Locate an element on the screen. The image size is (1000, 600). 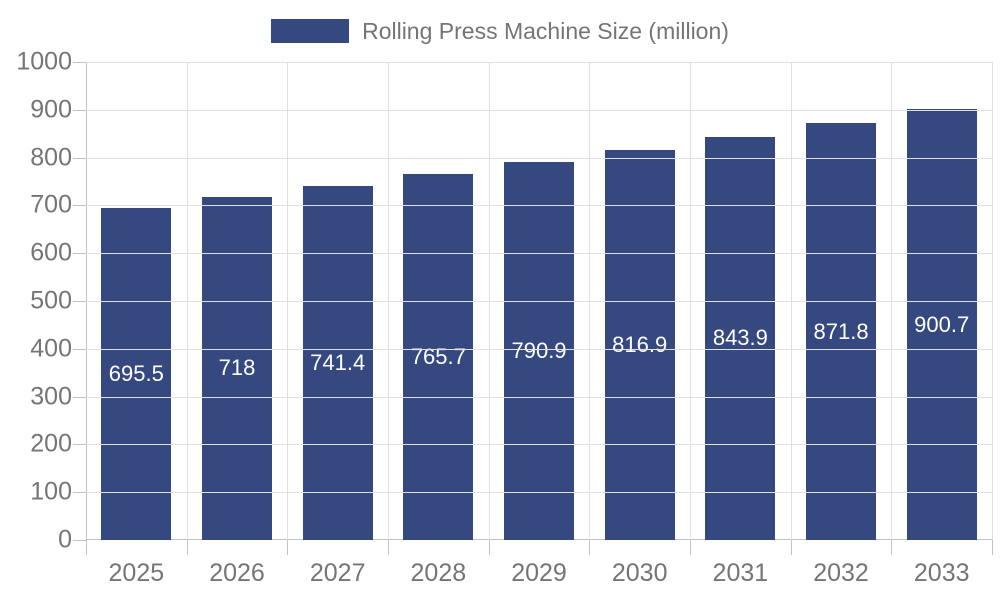
bar-value-label: 695.5 is located at coordinates (136, 373).